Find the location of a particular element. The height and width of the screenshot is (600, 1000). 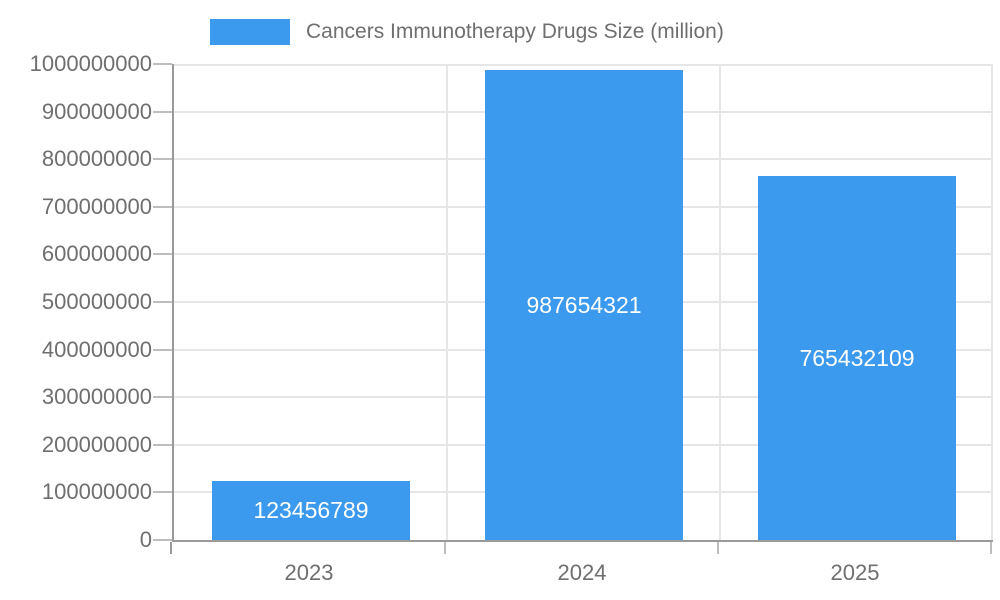

bar-value-label: 987654321 is located at coordinates (584, 304).